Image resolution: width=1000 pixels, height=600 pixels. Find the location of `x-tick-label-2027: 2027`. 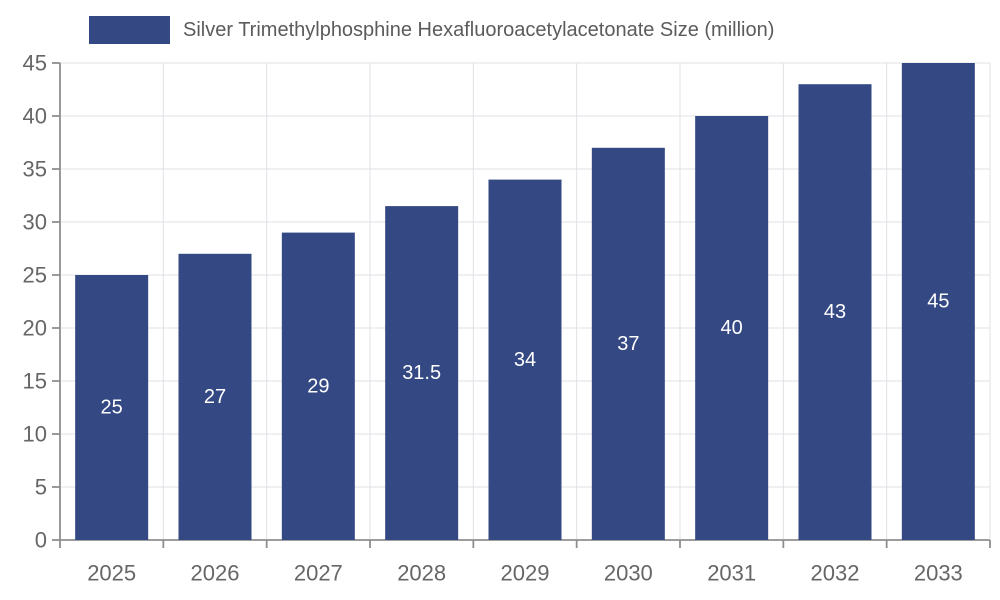

x-tick-label-2027: 2027 is located at coordinates (318, 573).